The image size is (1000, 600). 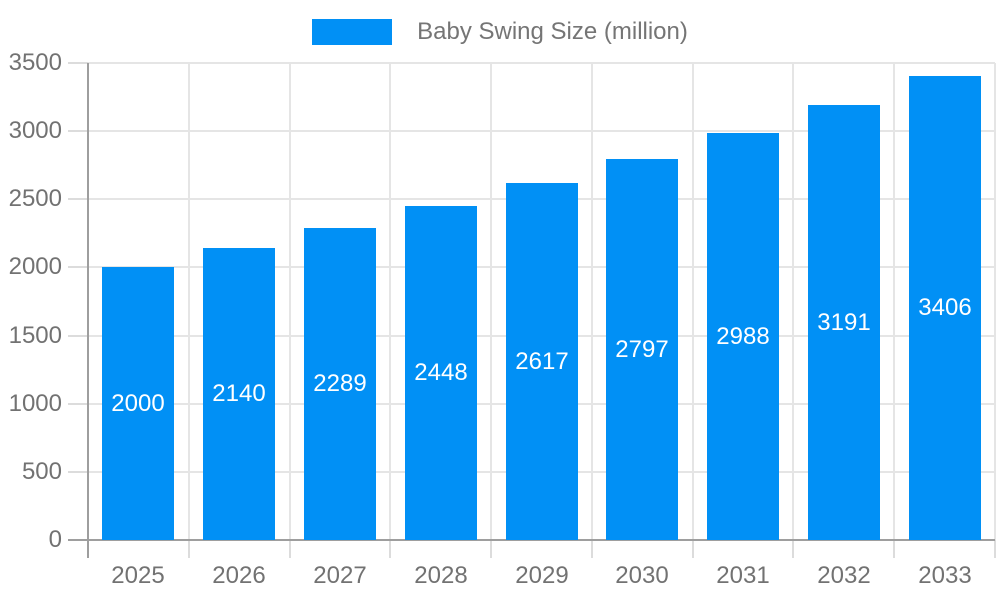 I want to click on y-axis-tick-label: 1000, so click(x=35, y=403).